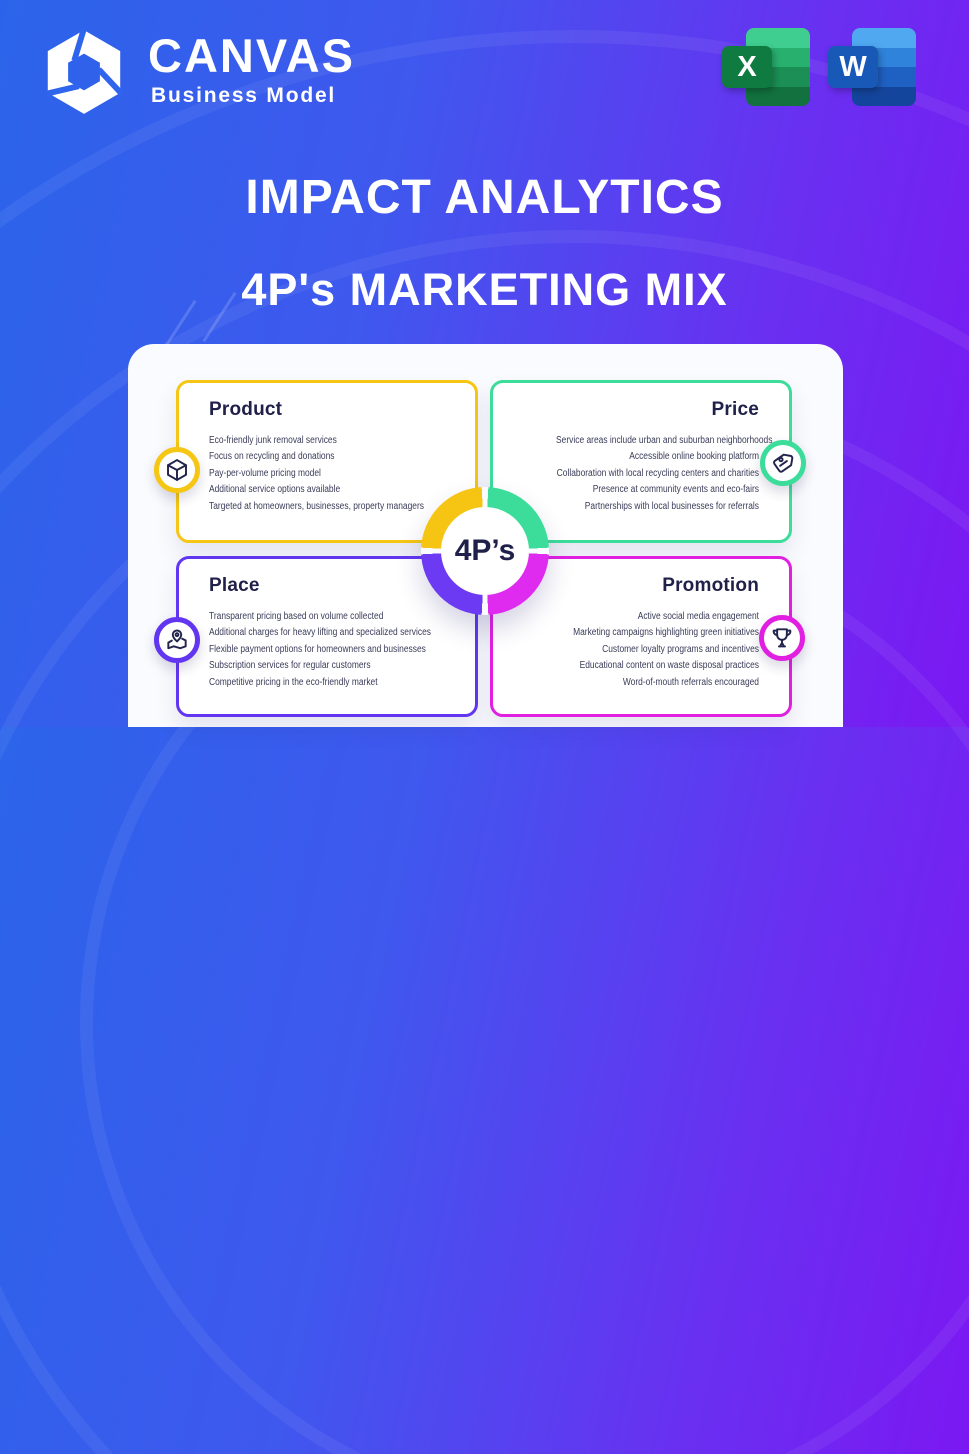  Describe the element at coordinates (244, 95) in the screenshot. I see `brand-tagline: Business Model` at that location.